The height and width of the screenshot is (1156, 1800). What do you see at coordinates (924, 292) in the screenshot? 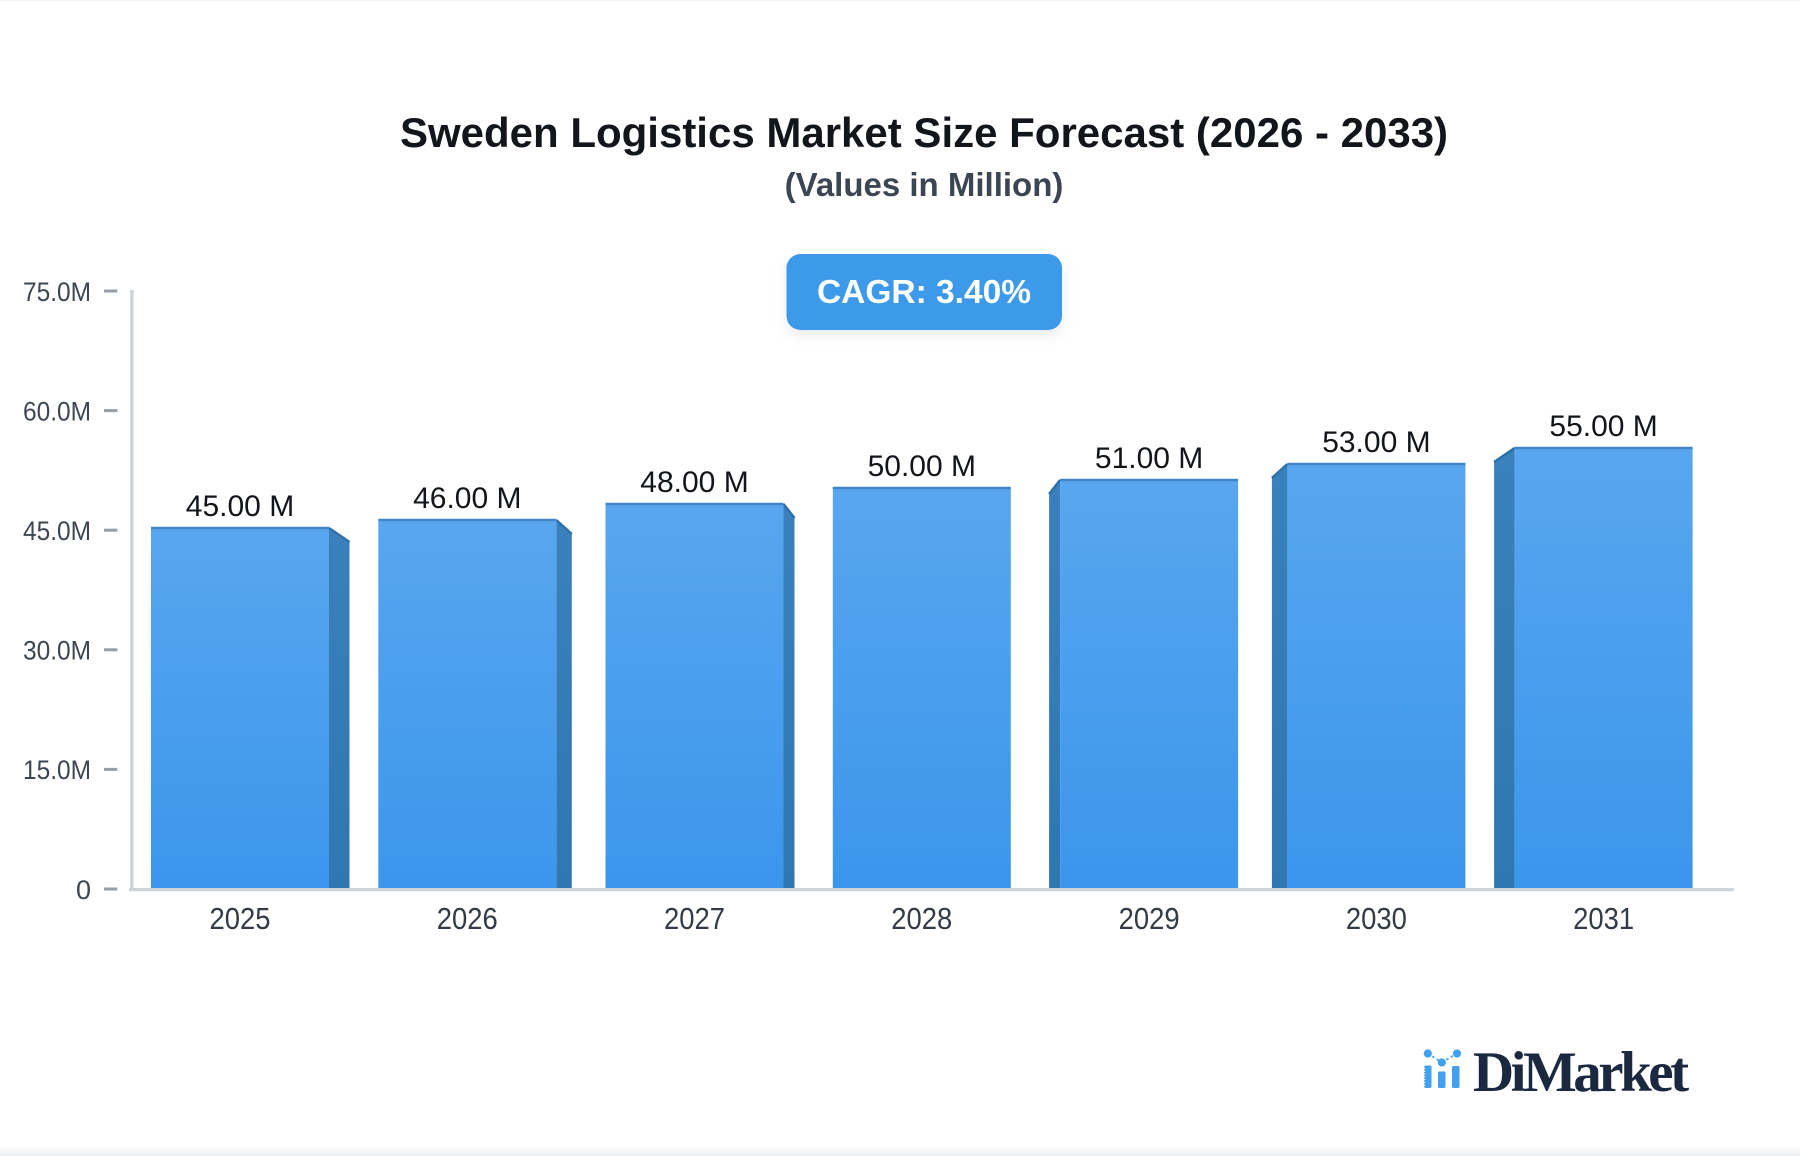
I see `svg-text: CAGR: 3.40%` at bounding box center [924, 292].